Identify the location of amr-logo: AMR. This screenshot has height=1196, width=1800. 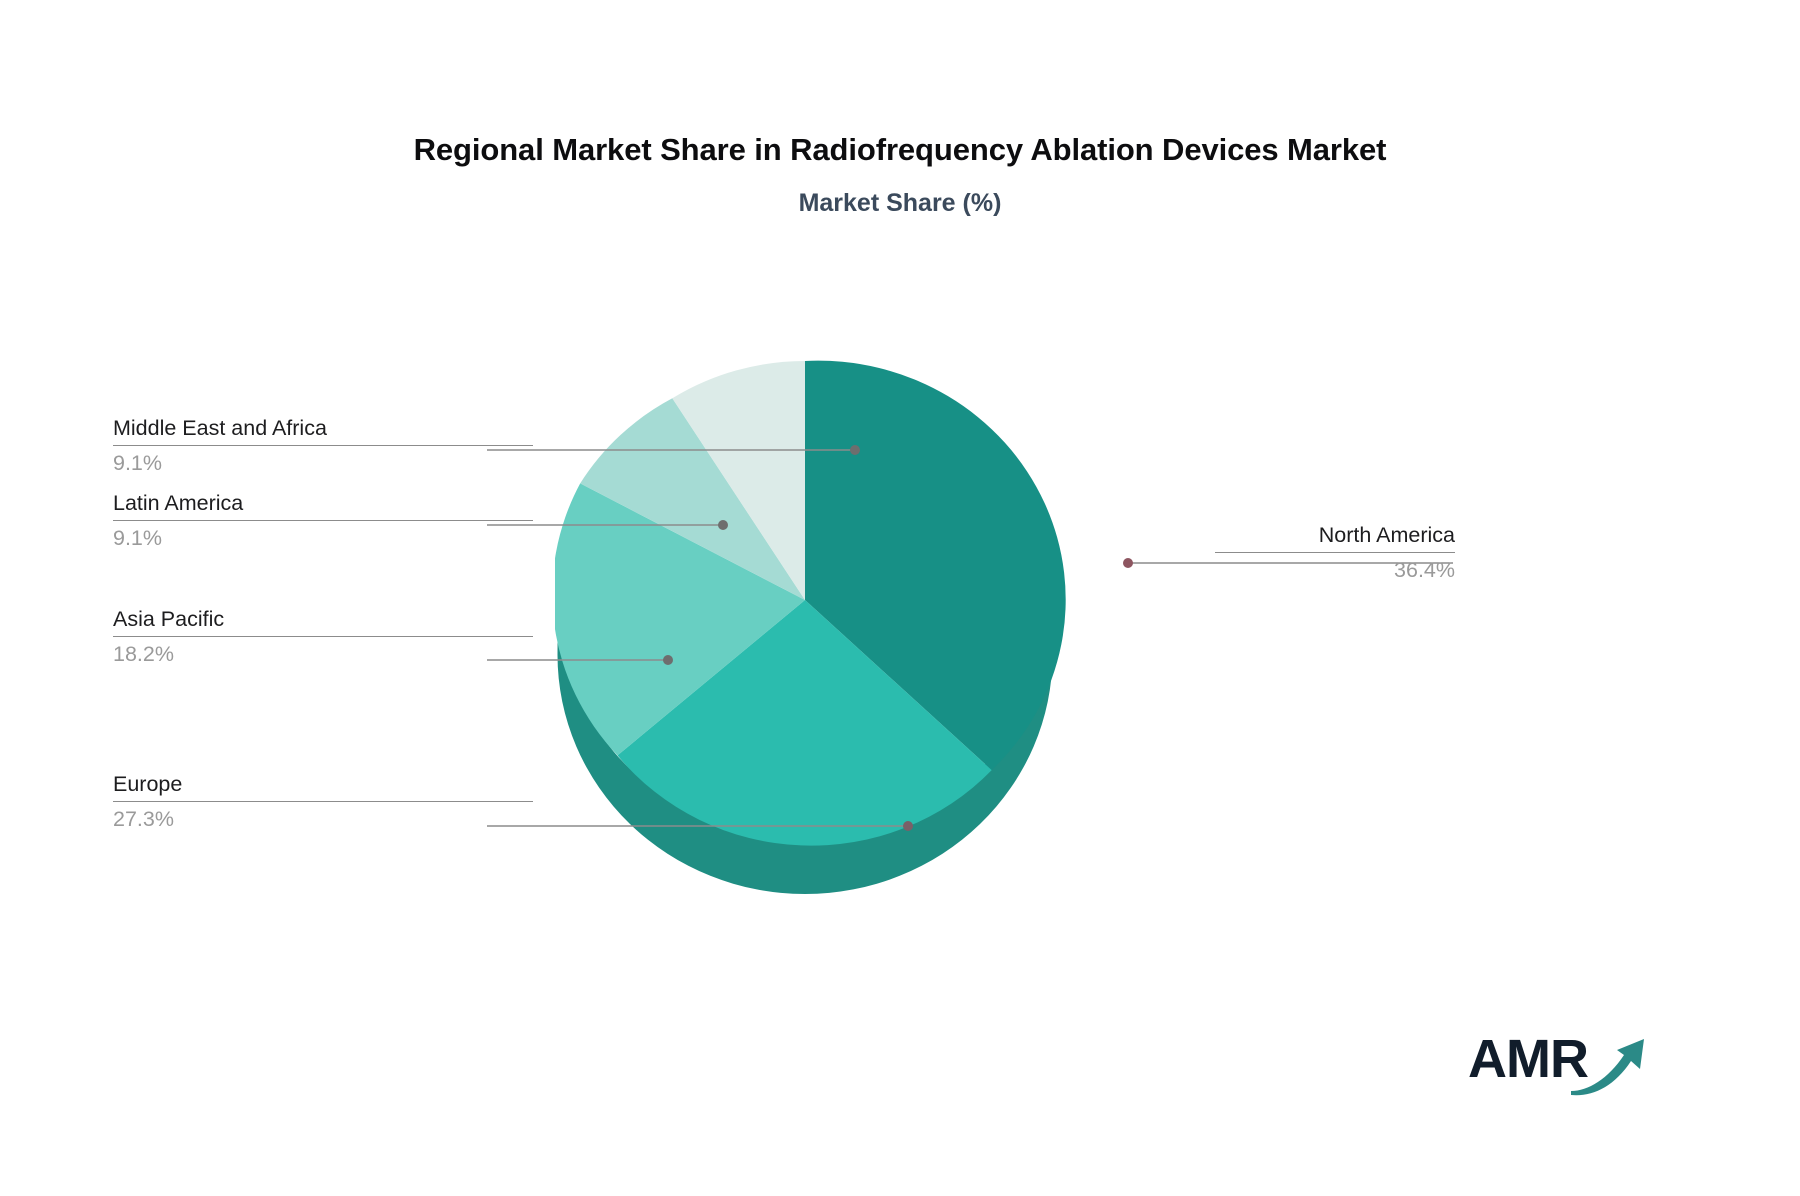
(1558, 1065).